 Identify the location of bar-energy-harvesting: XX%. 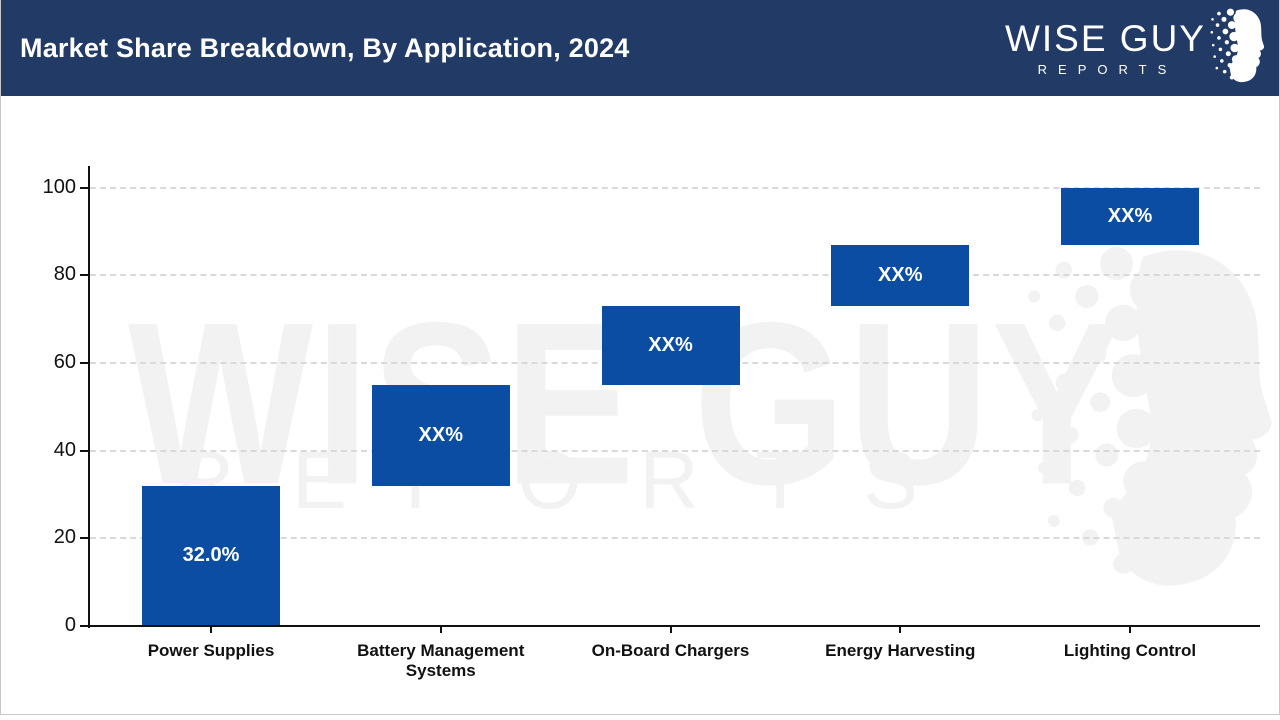
(900, 275).